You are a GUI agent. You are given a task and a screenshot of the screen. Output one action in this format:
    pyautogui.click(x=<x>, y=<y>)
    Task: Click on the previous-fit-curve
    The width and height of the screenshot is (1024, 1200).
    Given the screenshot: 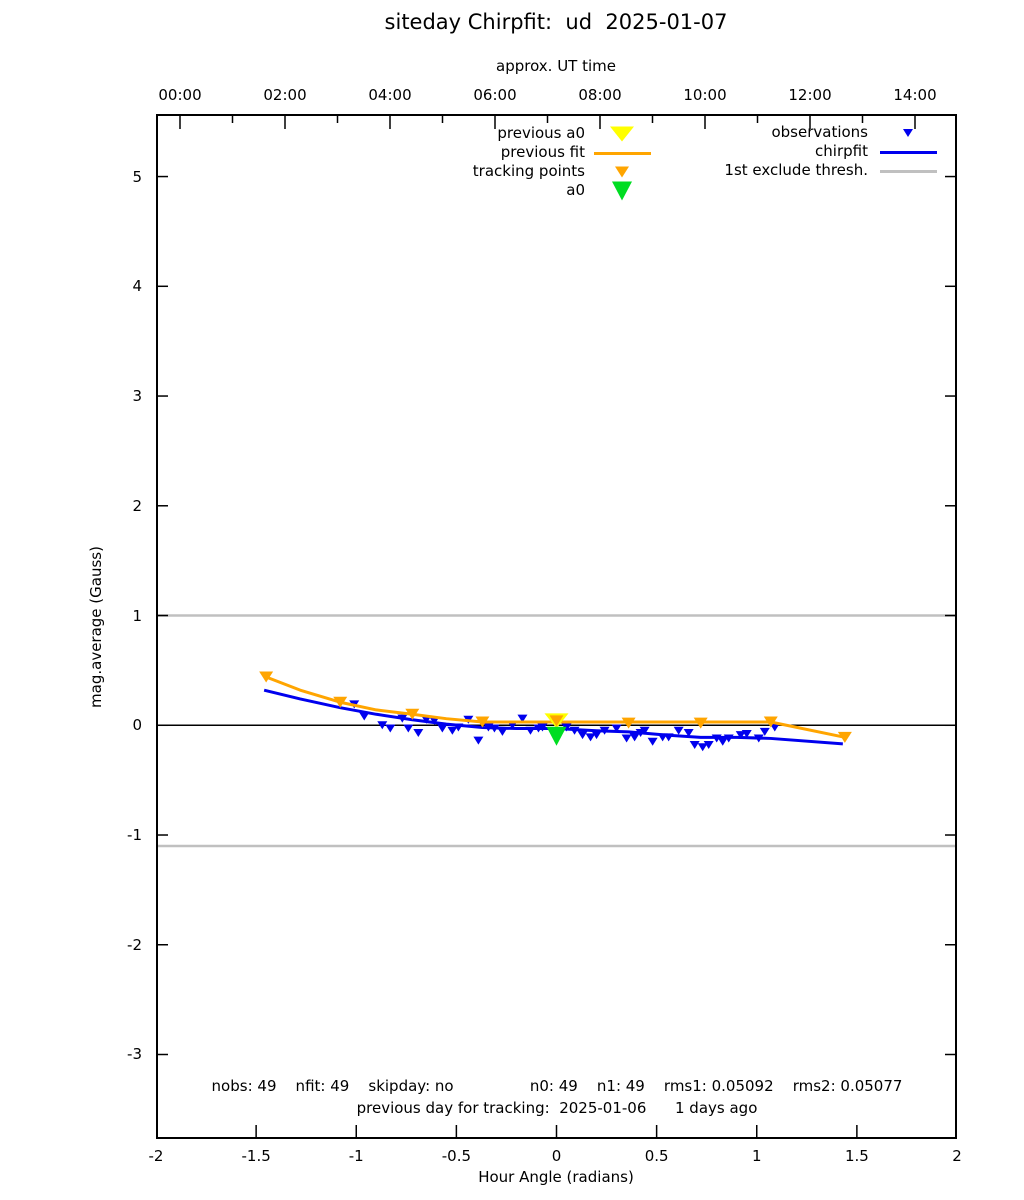 What is the action you would take?
    pyautogui.click(x=555, y=707)
    